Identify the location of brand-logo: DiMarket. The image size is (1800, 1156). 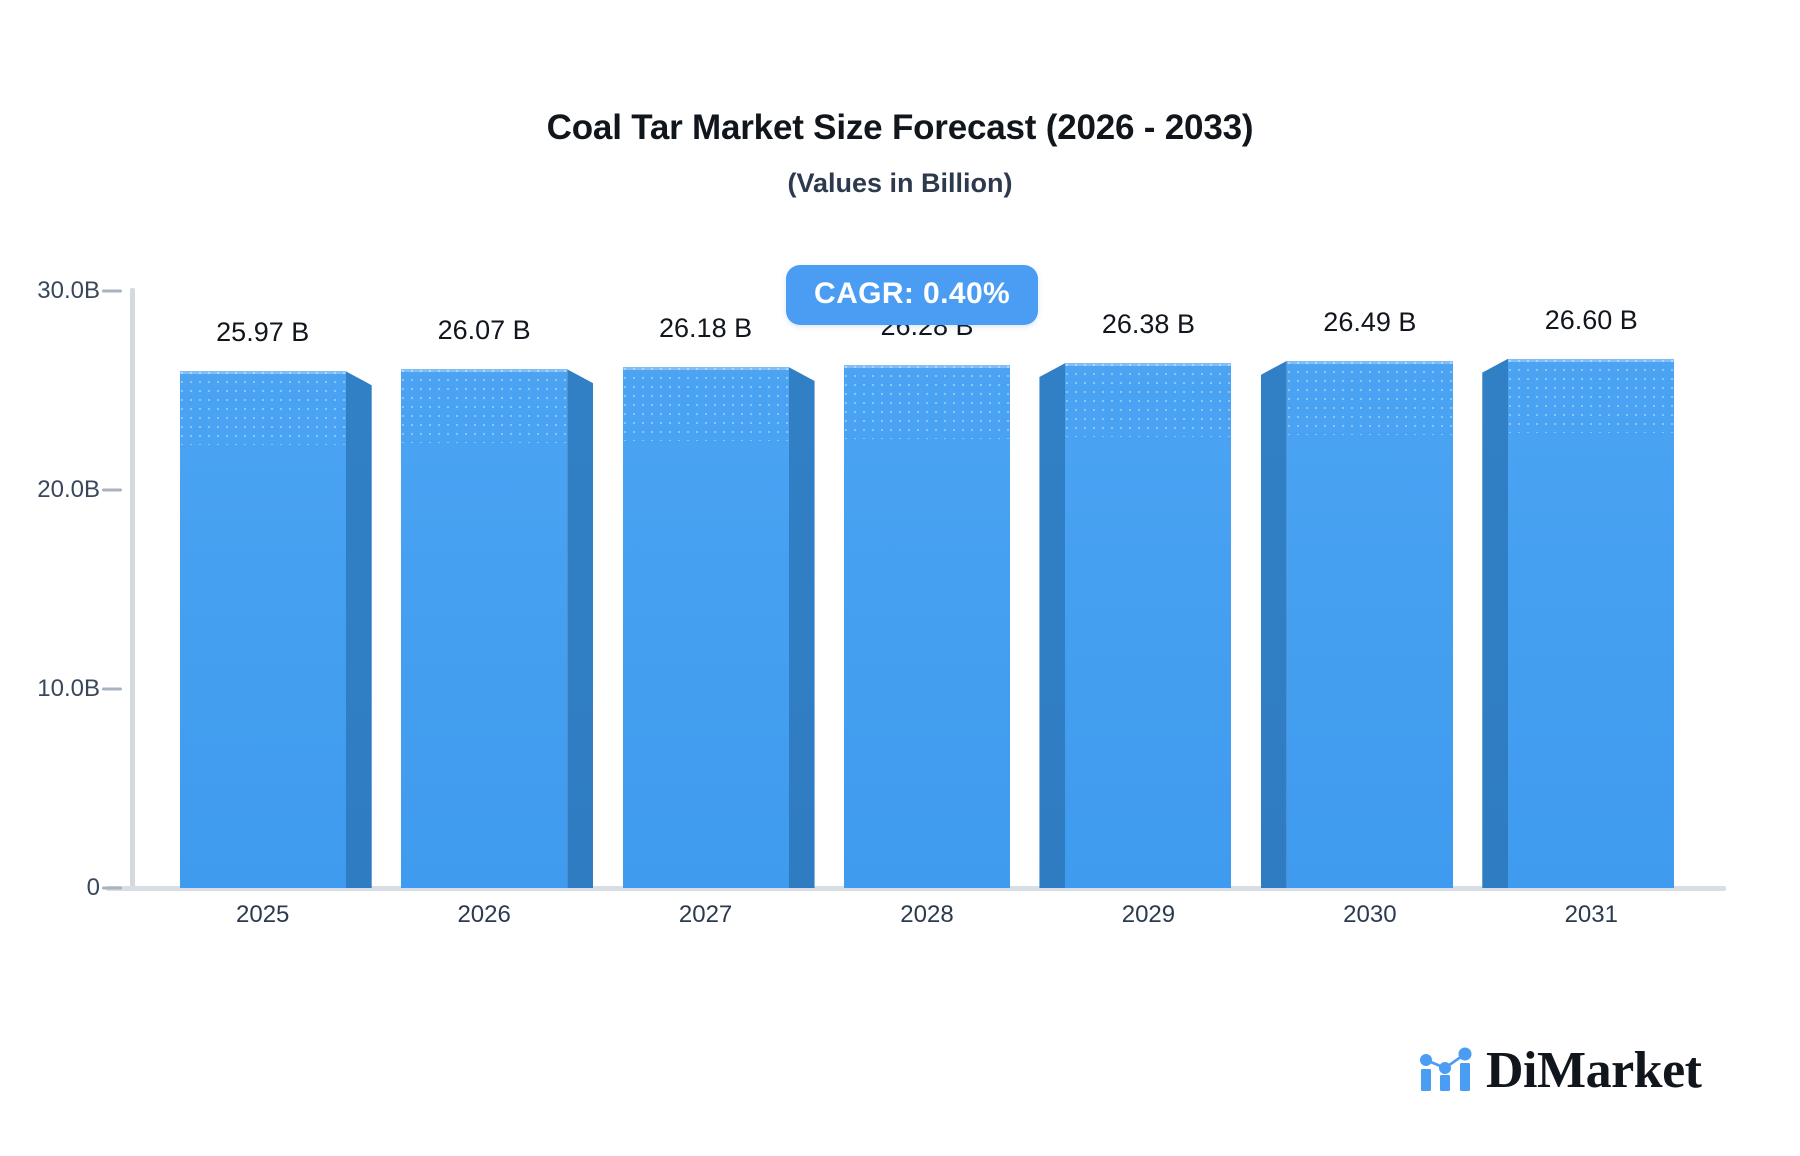
(1560, 1070).